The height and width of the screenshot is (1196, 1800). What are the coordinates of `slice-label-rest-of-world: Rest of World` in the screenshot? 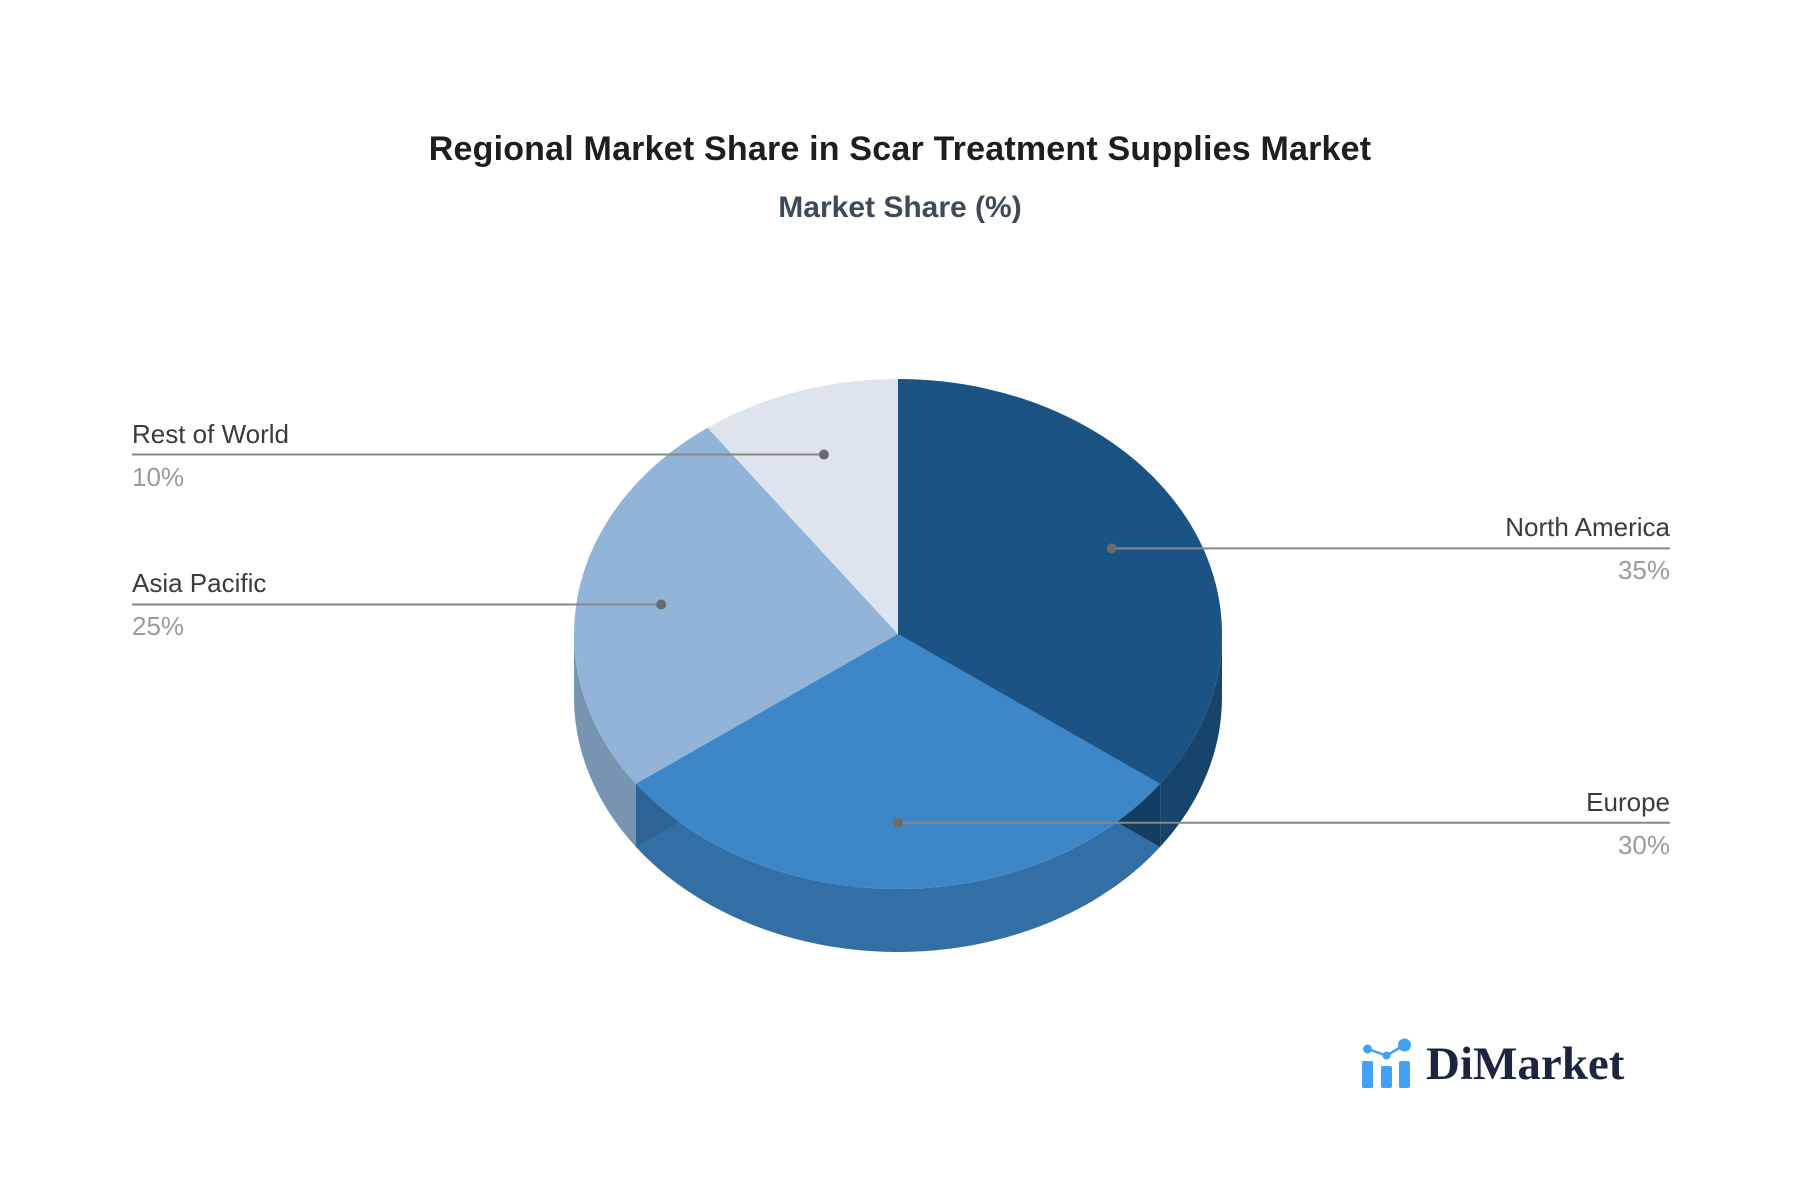 It's located at (211, 433).